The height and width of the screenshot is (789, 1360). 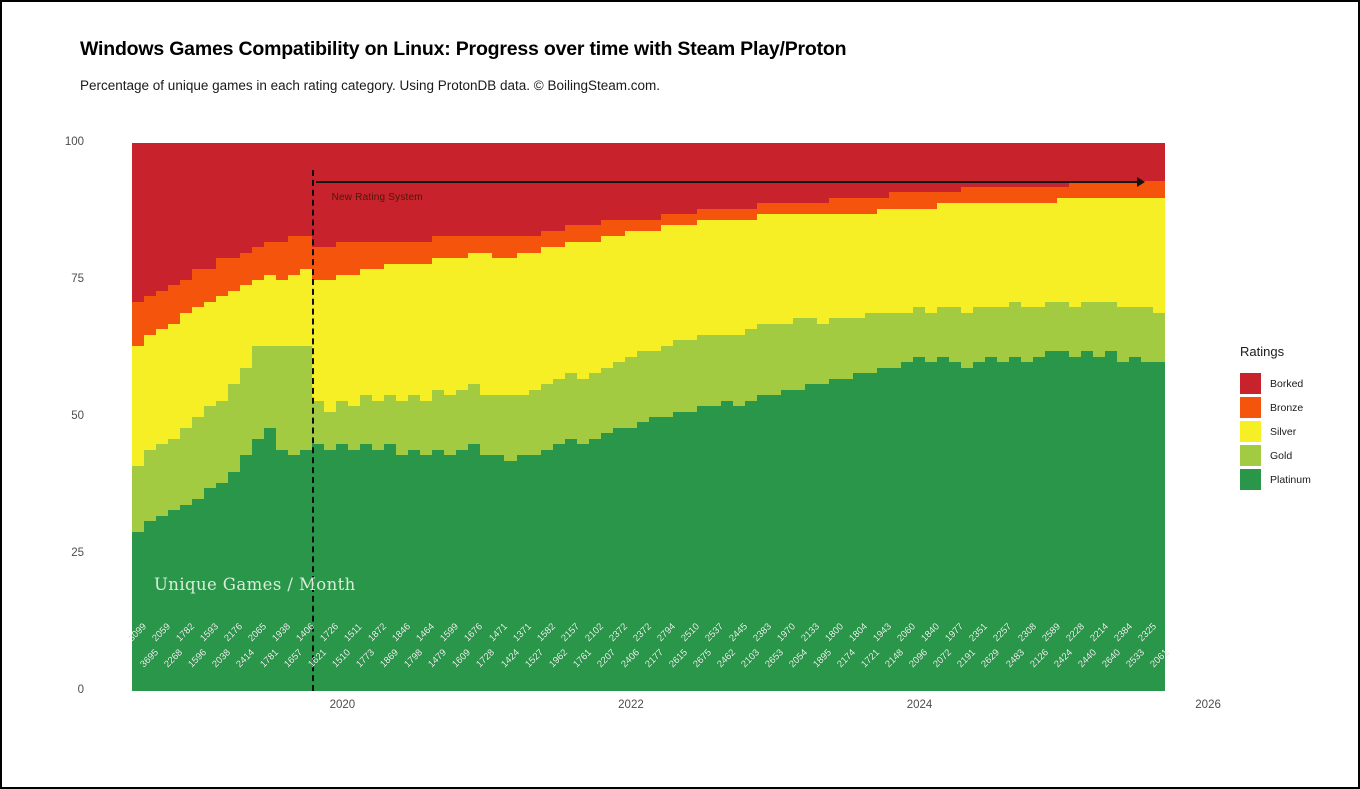 What do you see at coordinates (631, 705) in the screenshot?
I see `x-tick-label: 2022` at bounding box center [631, 705].